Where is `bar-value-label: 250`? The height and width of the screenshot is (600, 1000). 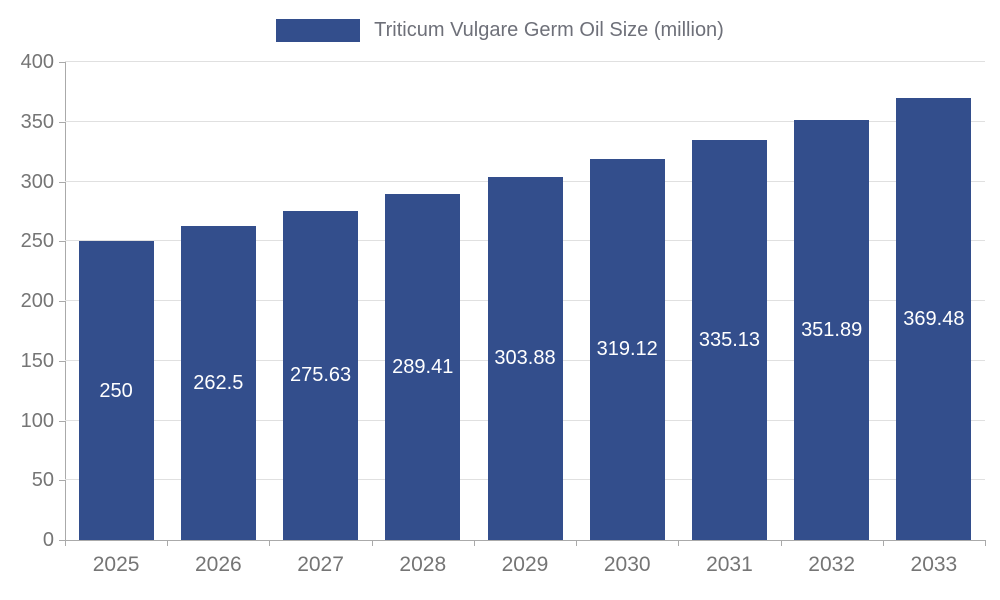
bar-value-label: 250 is located at coordinates (116, 390).